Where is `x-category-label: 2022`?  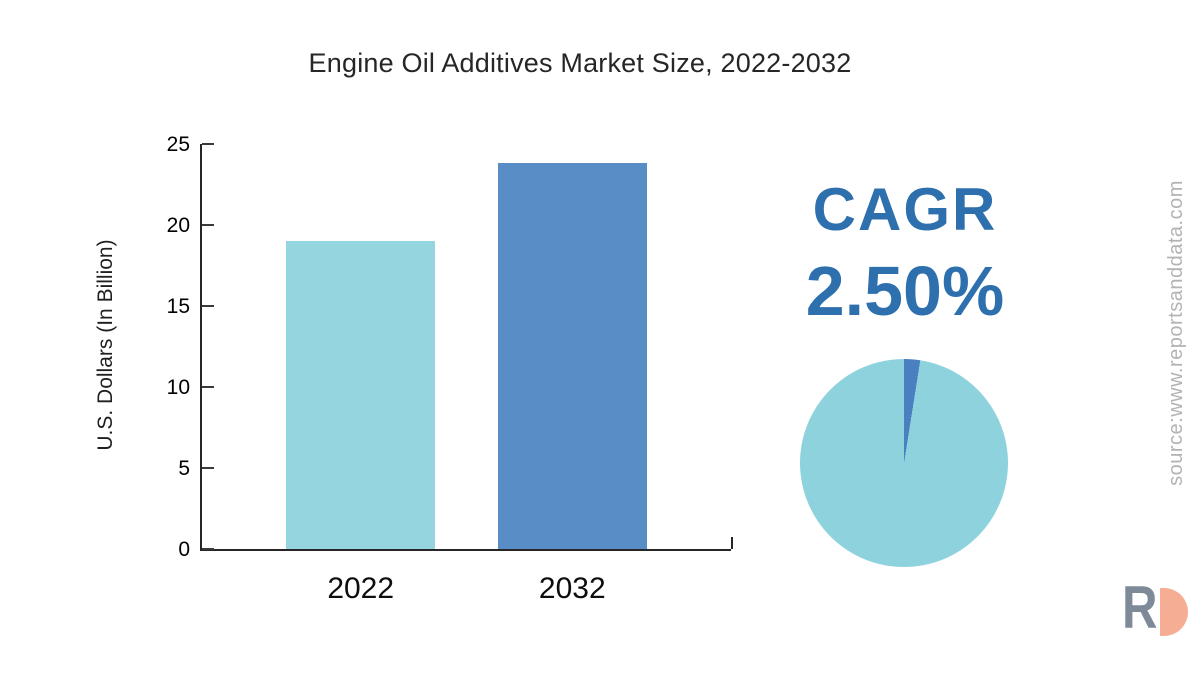 x-category-label: 2022 is located at coordinates (361, 588).